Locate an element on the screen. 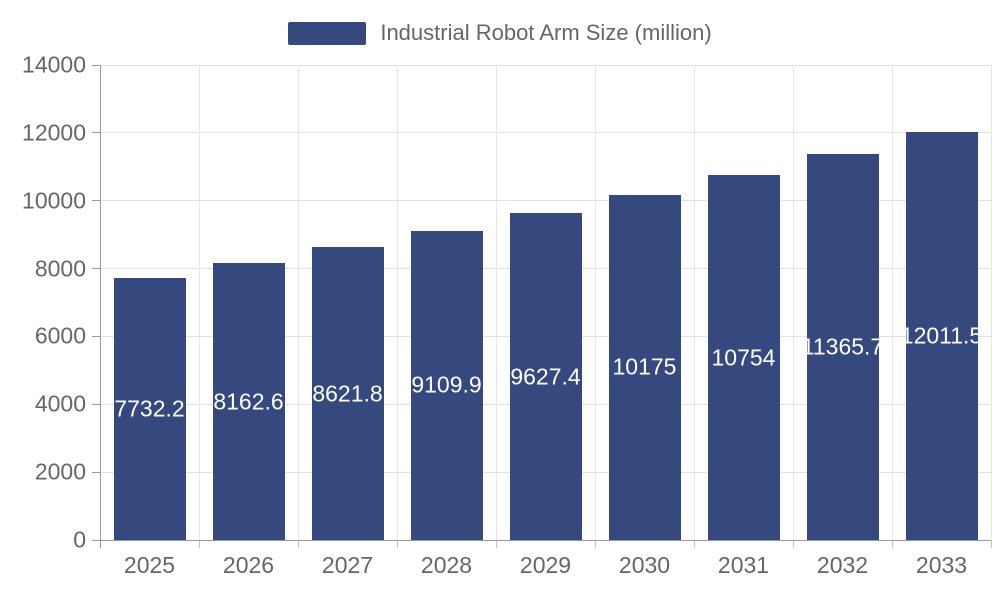  bar-value-label: 12011.5 is located at coordinates (941, 335).